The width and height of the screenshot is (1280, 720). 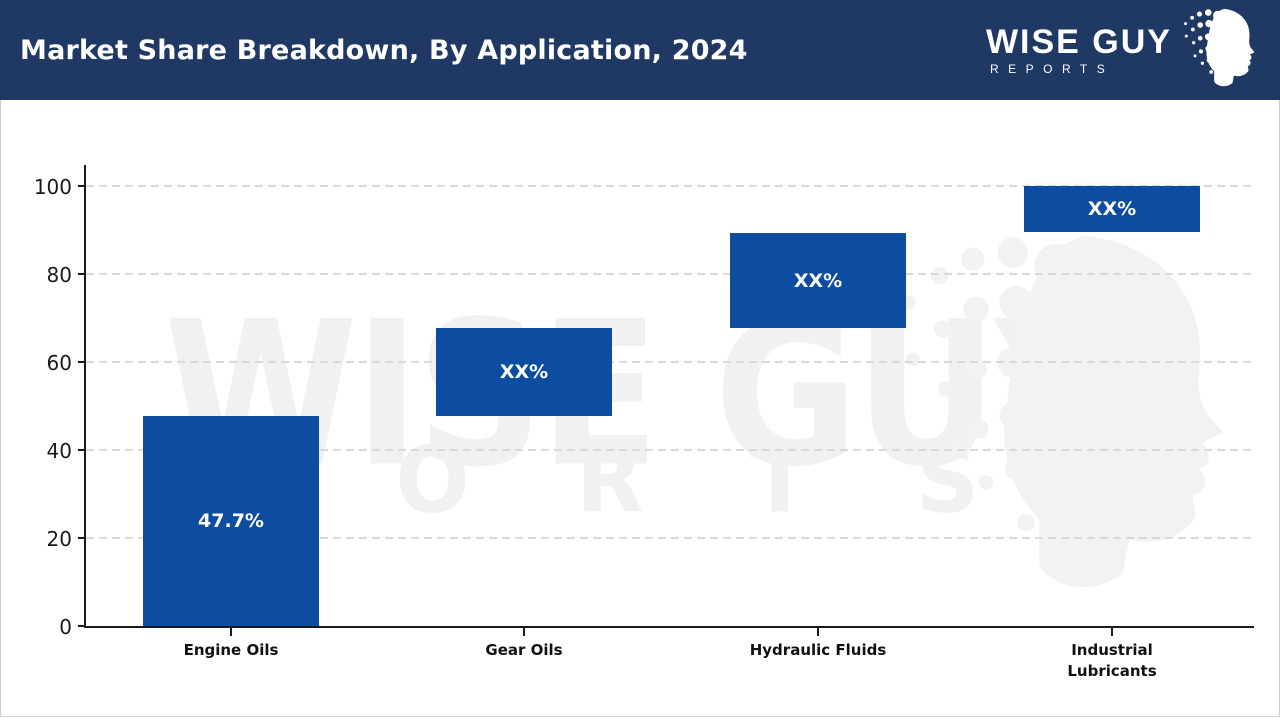 I want to click on x-axis-category-label: Engine Oils, so click(x=231, y=650).